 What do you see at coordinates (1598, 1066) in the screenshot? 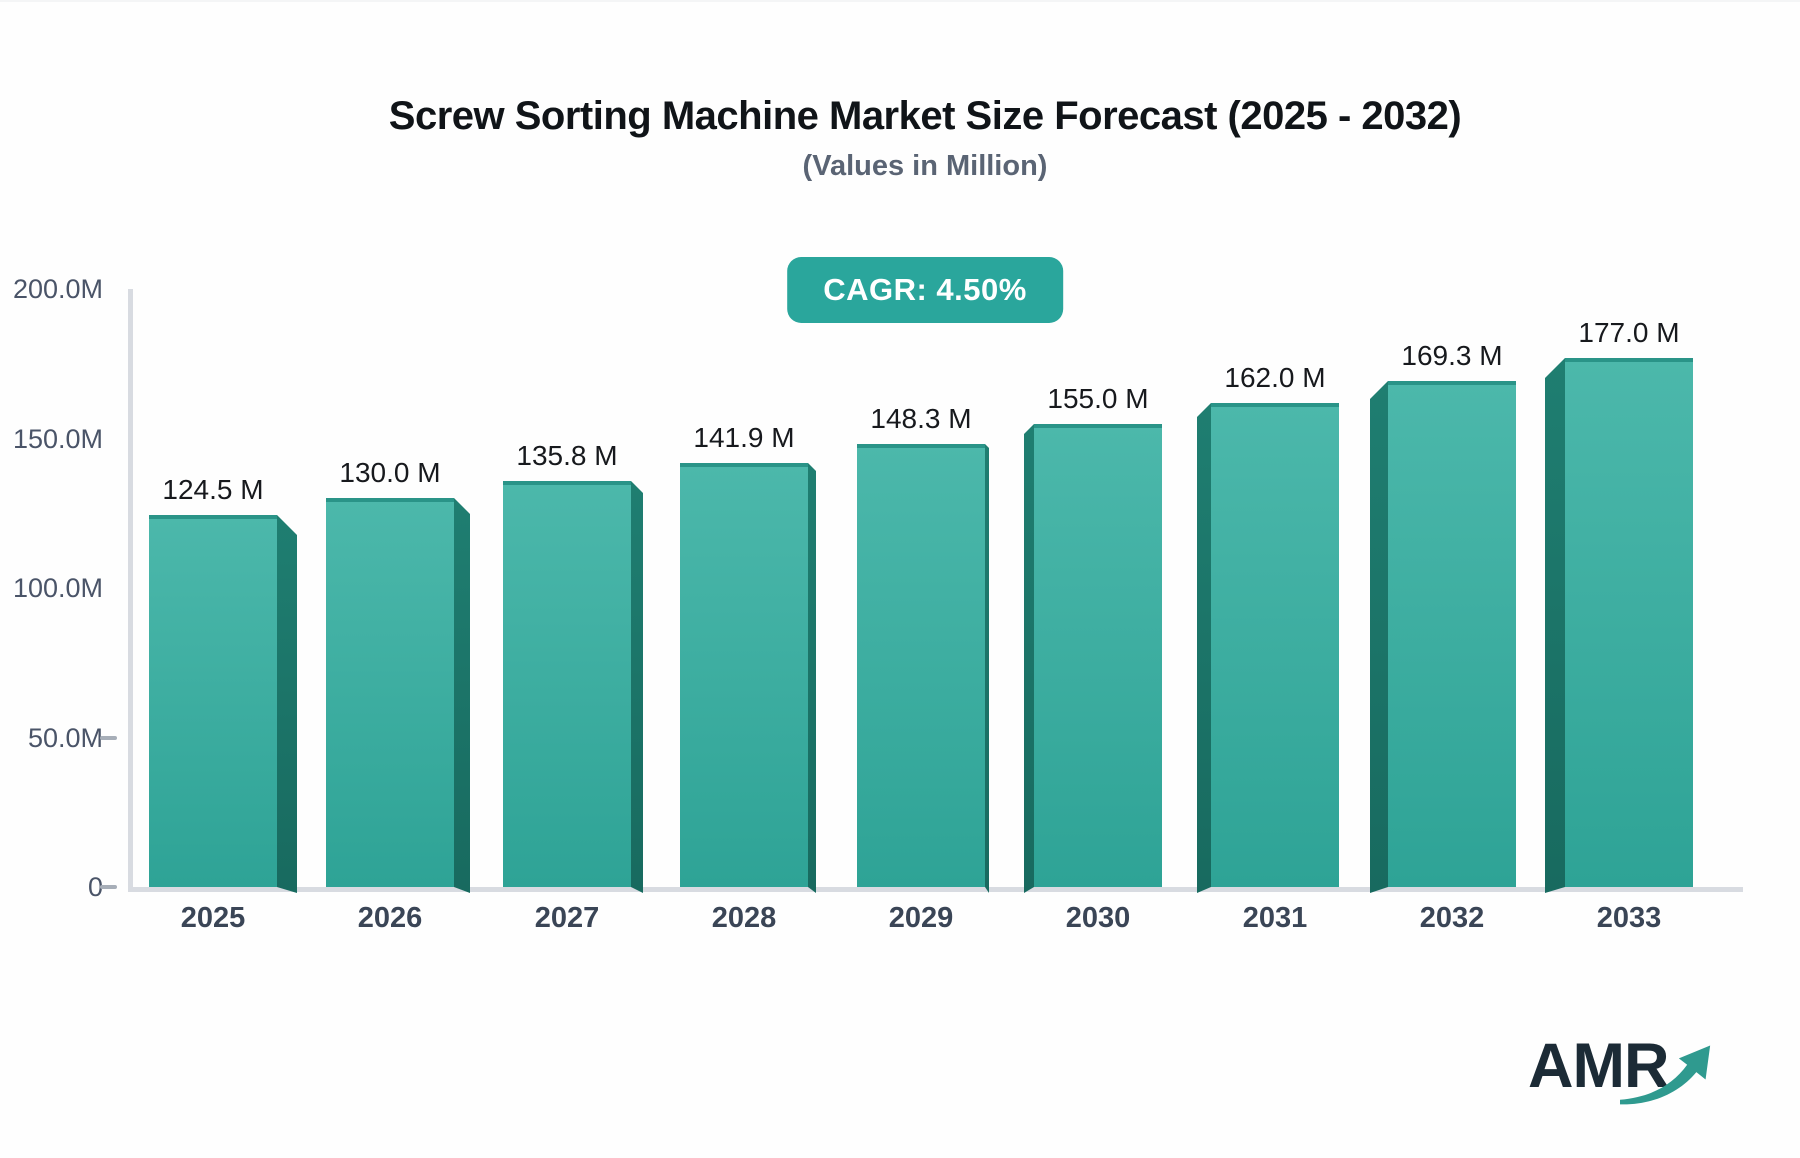
I see `logo-text: AMR` at bounding box center [1598, 1066].